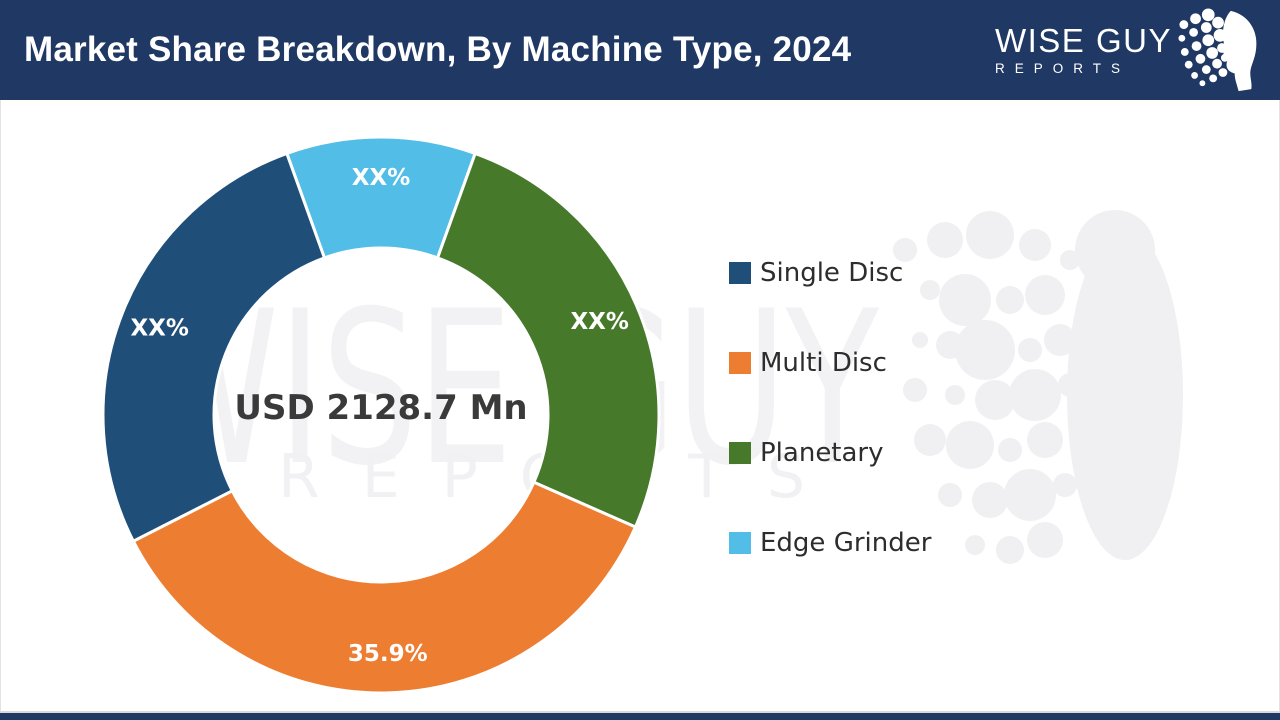 Image resolution: width=1280 pixels, height=720 pixels. Describe the element at coordinates (381, 178) in the screenshot. I see `segment-percent-label-edge-grinder: XX%` at that location.